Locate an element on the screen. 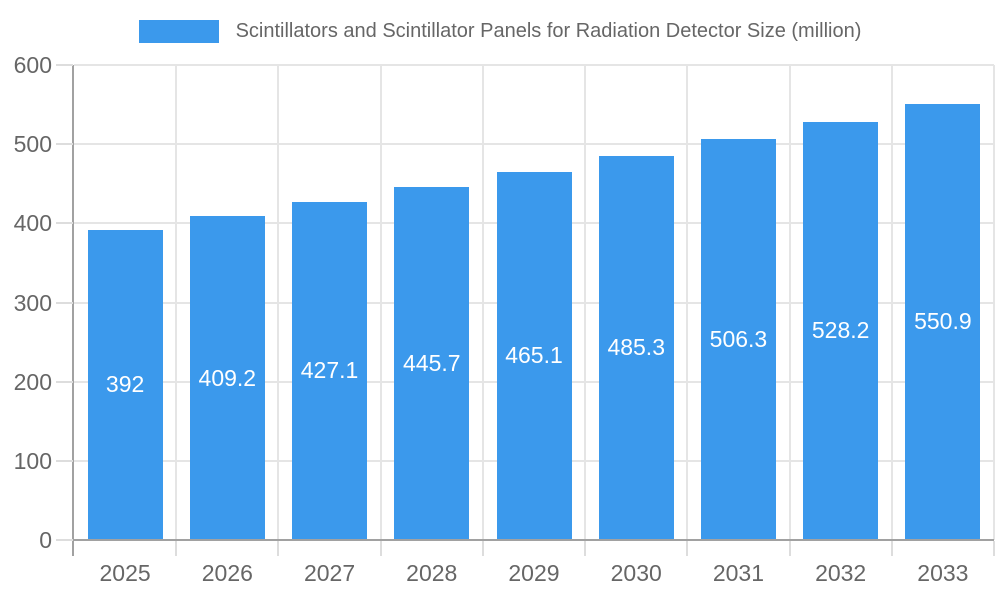 The width and height of the screenshot is (1000, 600). bar: 528.2 is located at coordinates (841, 330).